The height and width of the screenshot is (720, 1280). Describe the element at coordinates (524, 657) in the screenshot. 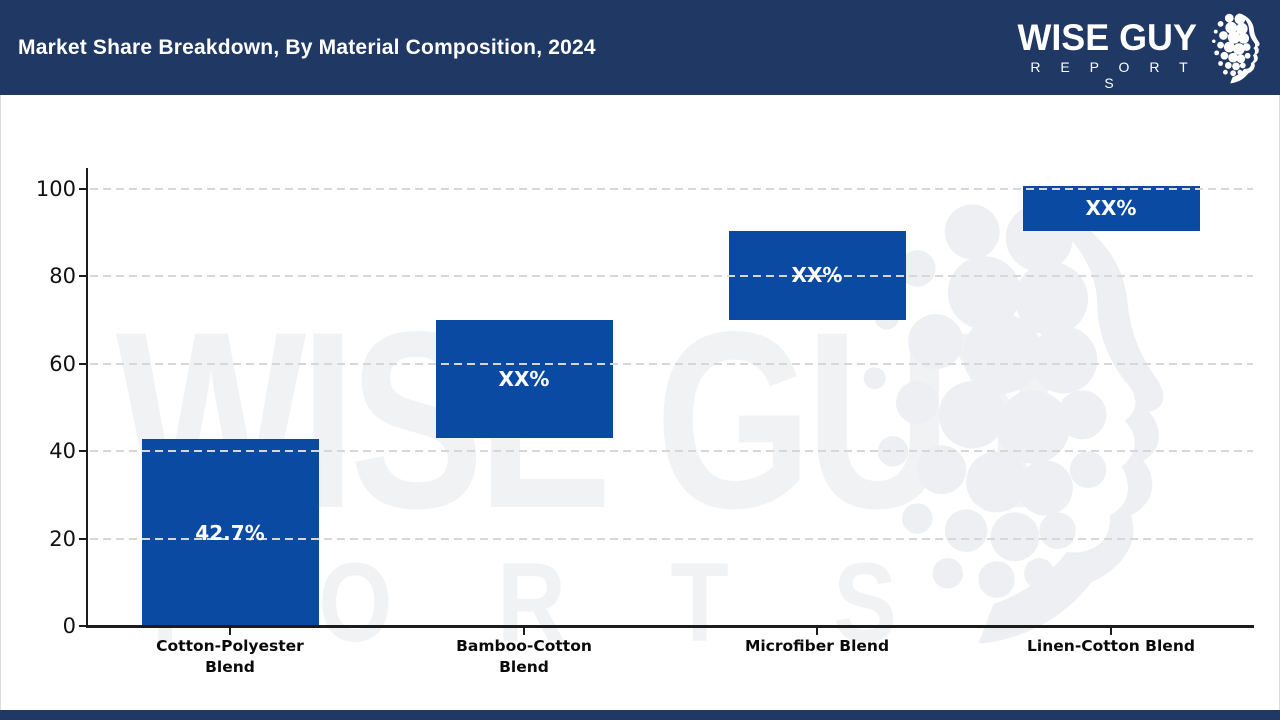

I see `category-label-bamboo-cotton-blend: Bamboo-Cotton Blend` at that location.